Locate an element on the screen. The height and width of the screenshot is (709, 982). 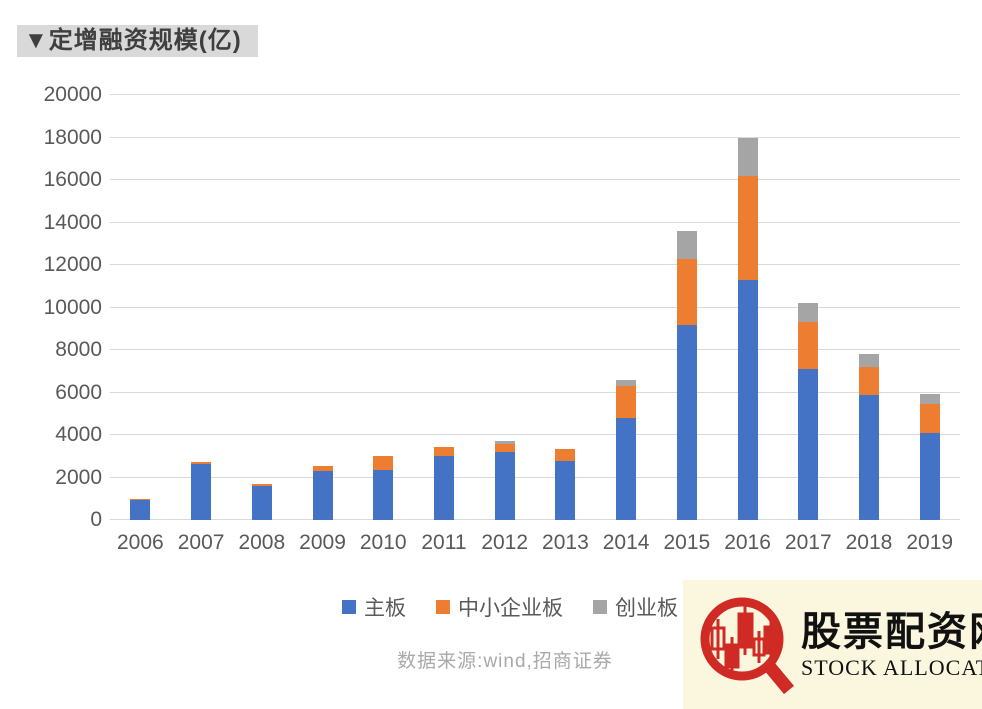
x-tick-label: 2011 is located at coordinates (444, 542).